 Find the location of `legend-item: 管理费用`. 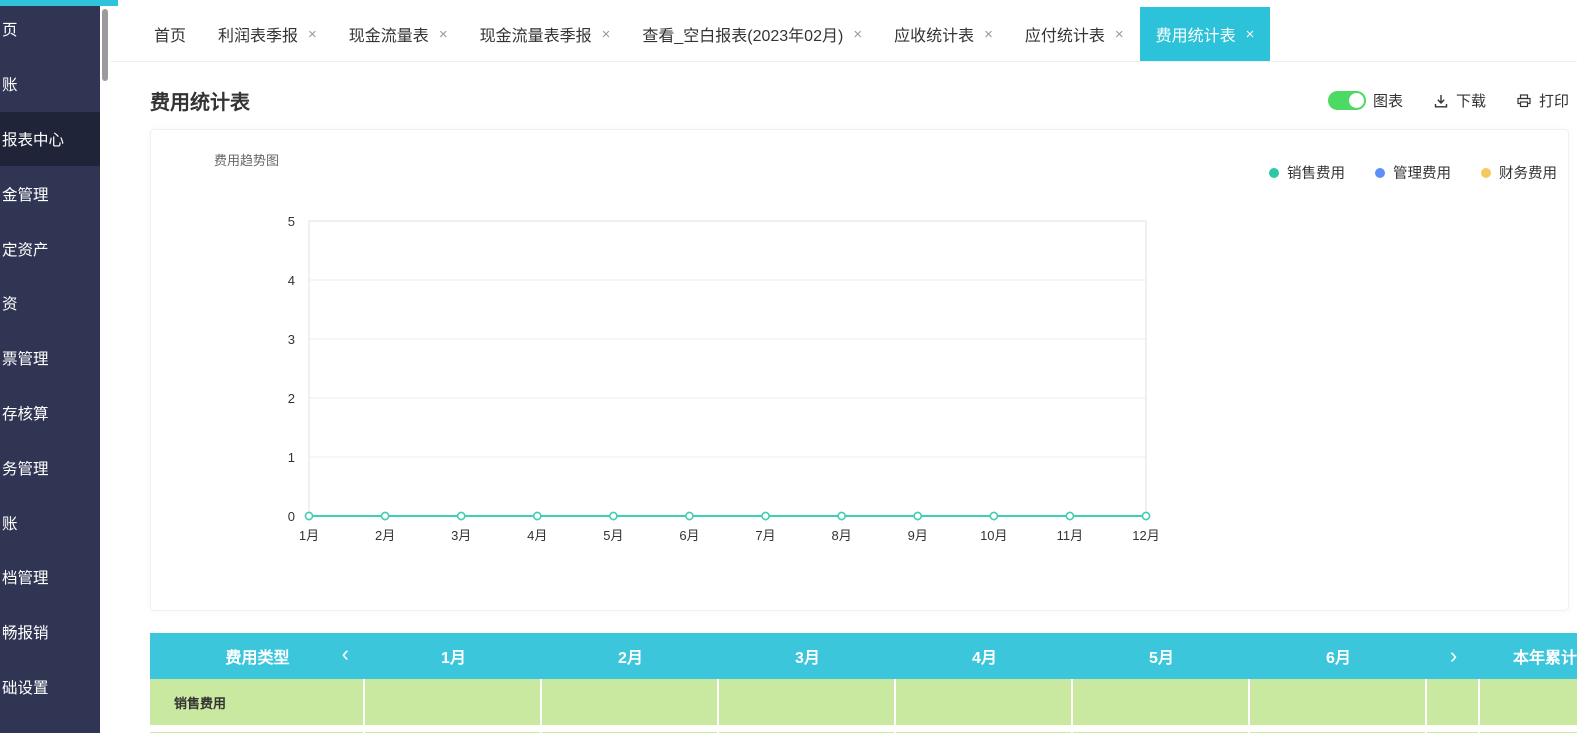

legend-item: 管理费用 is located at coordinates (1413, 172).